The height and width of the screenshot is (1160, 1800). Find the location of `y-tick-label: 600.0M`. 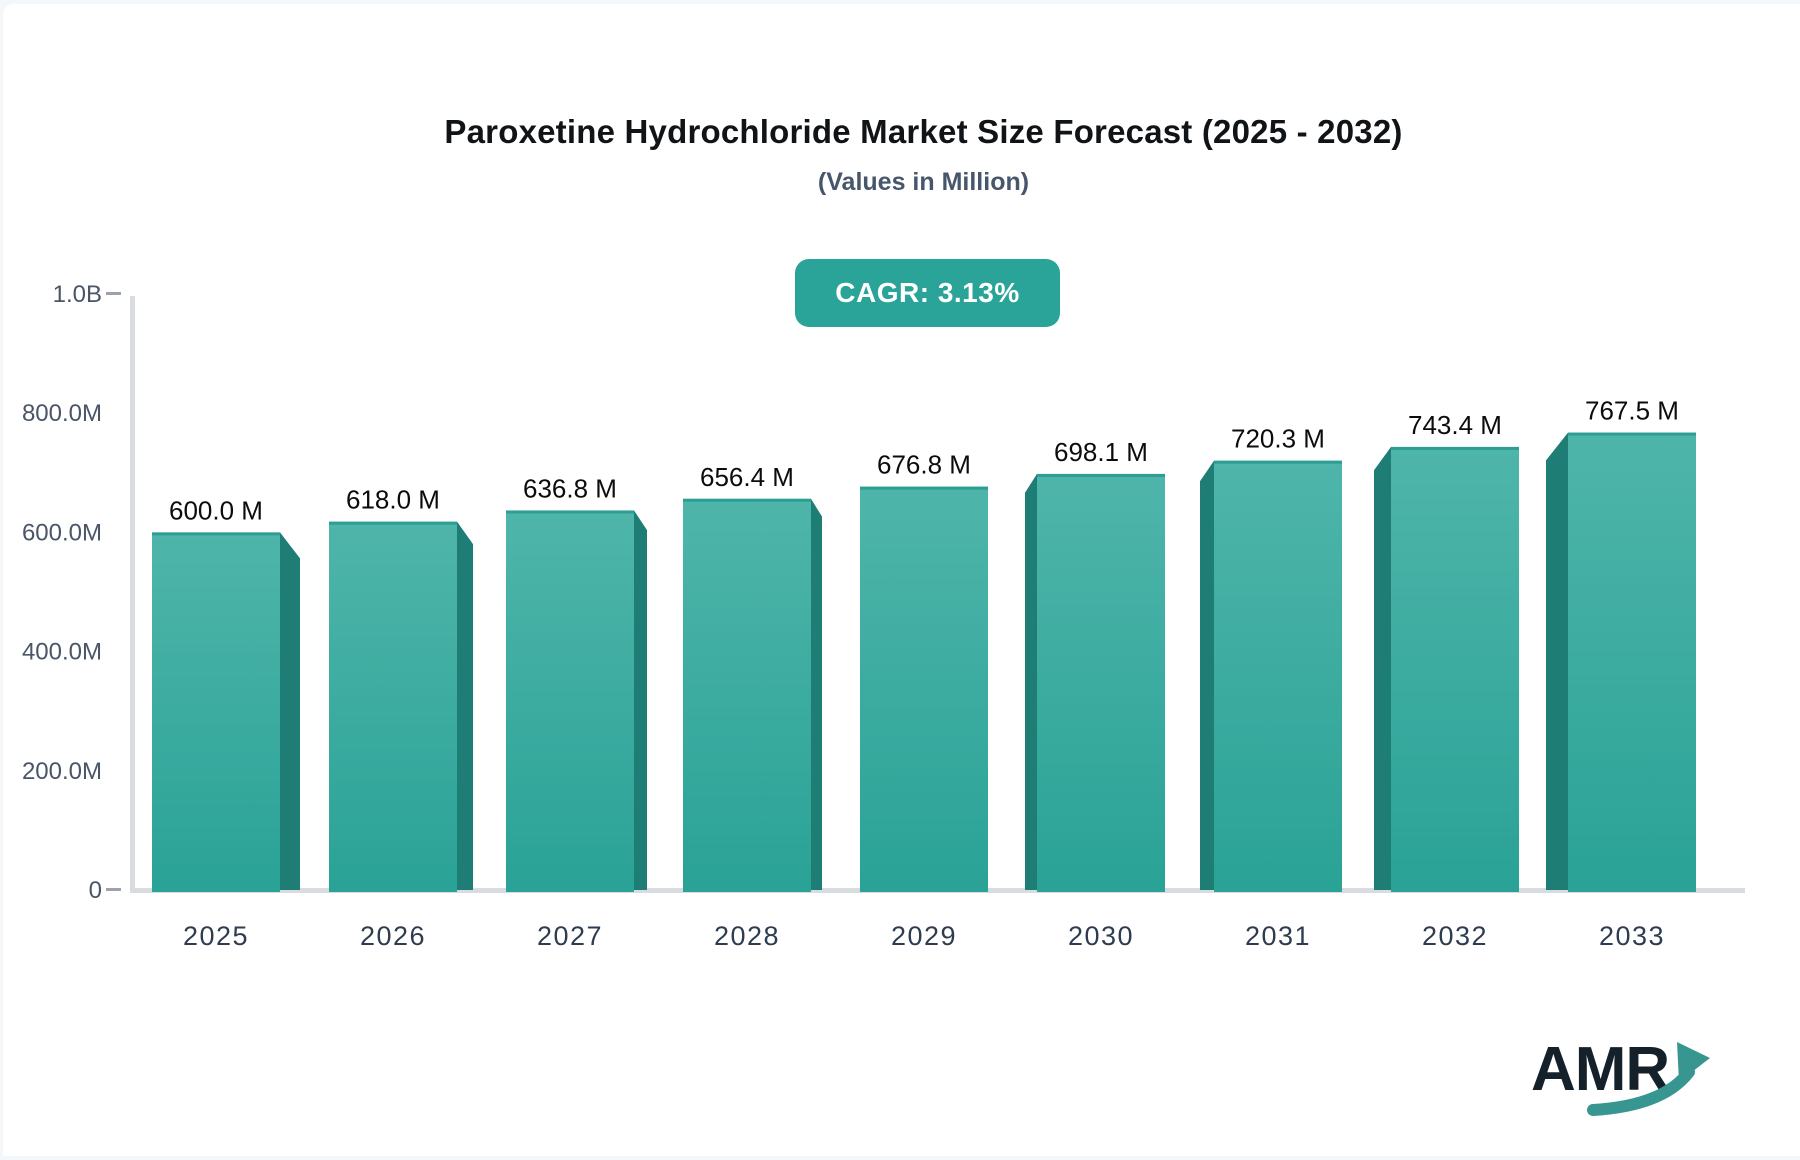

y-tick-label: 600.0M is located at coordinates (62, 532).